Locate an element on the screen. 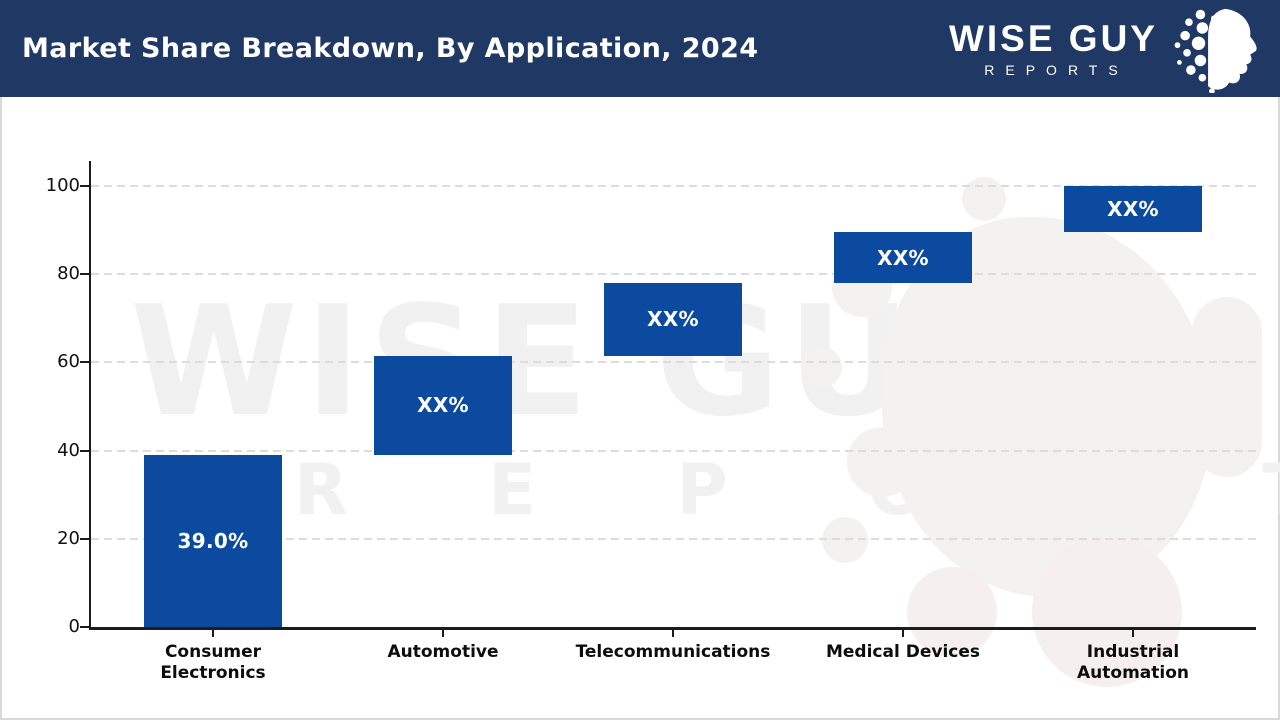 The image size is (1280, 720). bar-industrial-automation: XX% is located at coordinates (1133, 209).